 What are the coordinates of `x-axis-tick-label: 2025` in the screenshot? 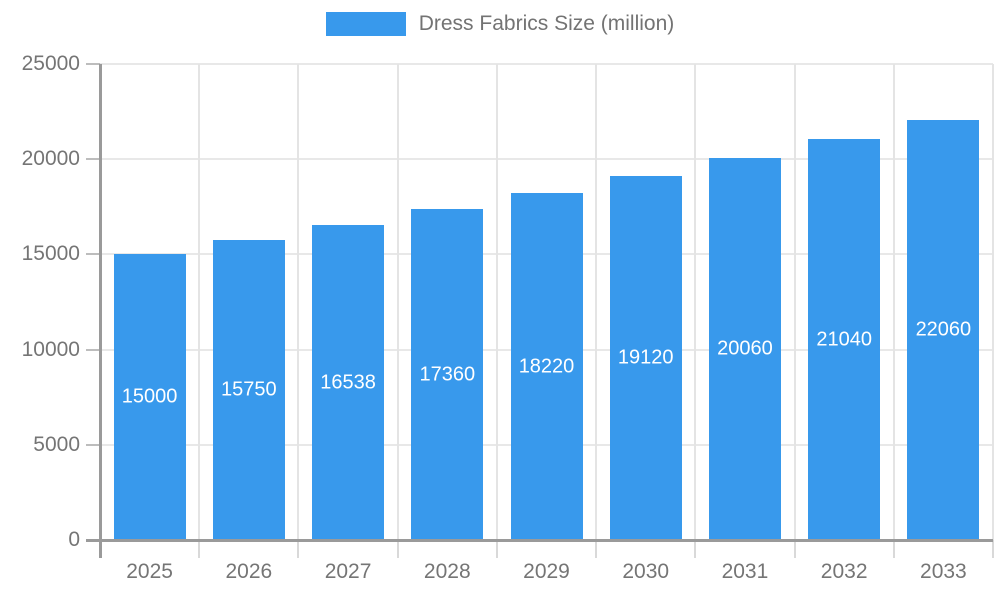 It's located at (149, 571).